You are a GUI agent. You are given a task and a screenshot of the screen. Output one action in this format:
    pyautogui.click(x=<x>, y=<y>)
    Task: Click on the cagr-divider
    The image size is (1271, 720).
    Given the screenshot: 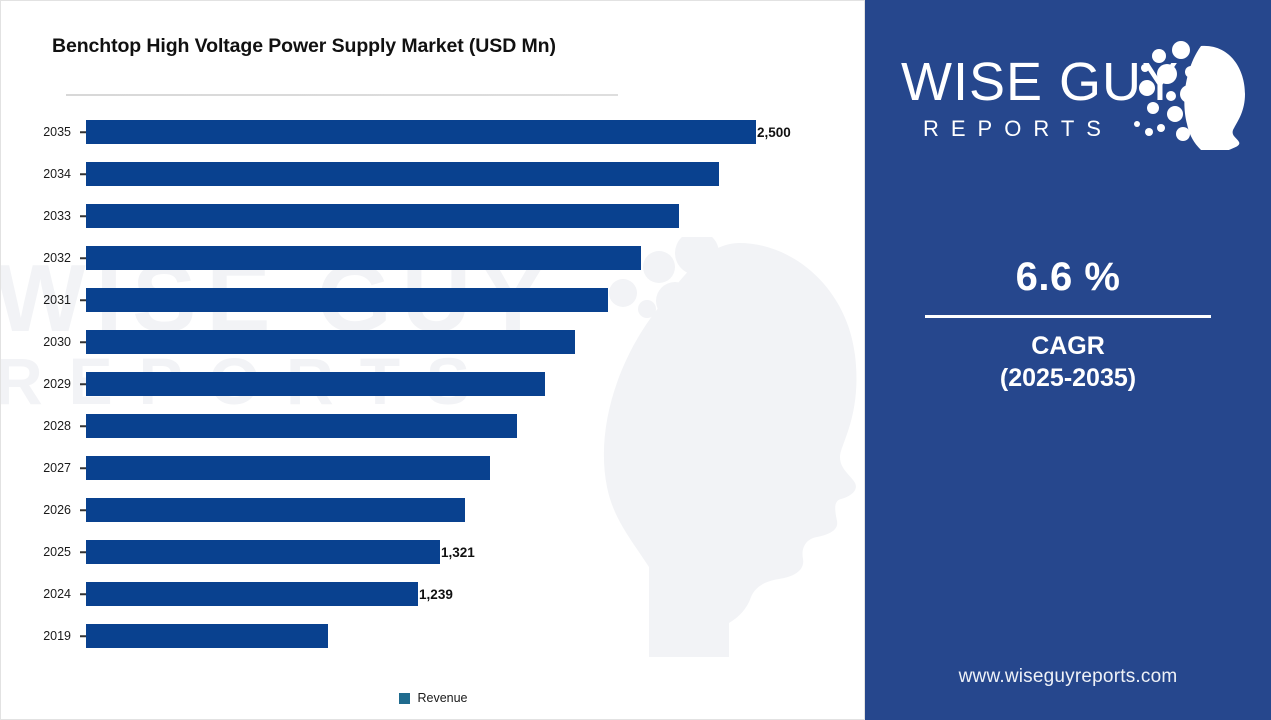 What is the action you would take?
    pyautogui.click(x=1068, y=316)
    